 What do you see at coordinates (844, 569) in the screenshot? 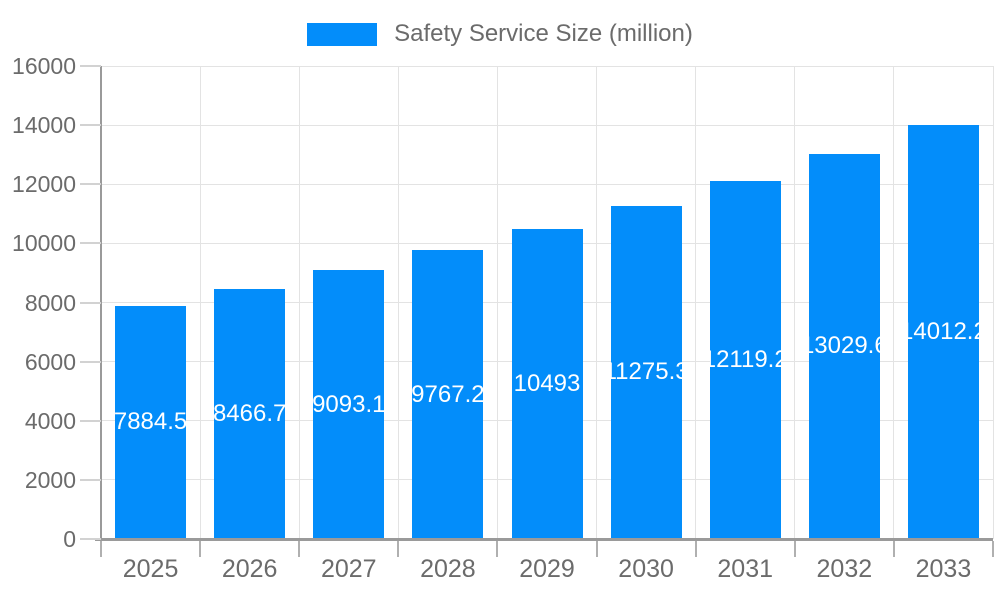
I see `x-tick-label: 2032` at bounding box center [844, 569].